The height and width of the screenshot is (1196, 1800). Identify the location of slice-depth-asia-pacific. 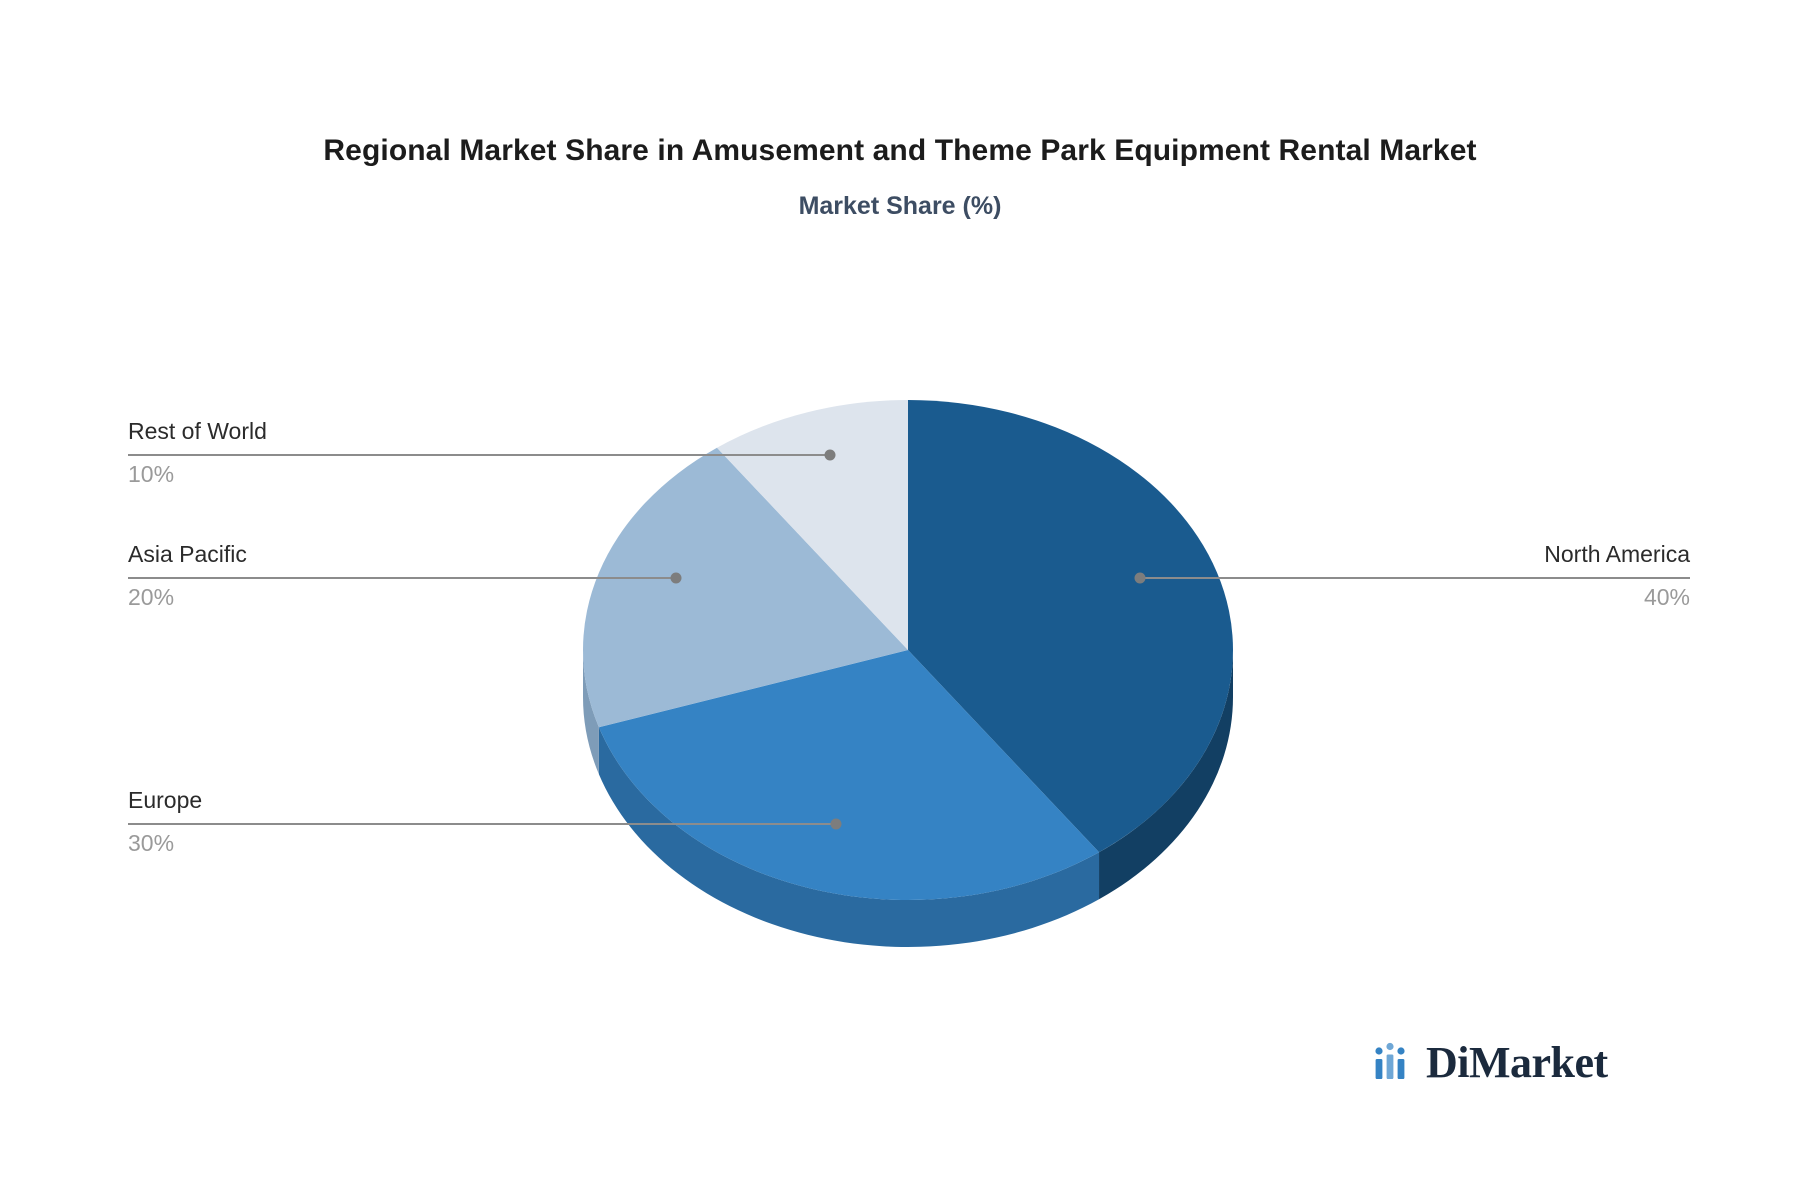
(591, 712).